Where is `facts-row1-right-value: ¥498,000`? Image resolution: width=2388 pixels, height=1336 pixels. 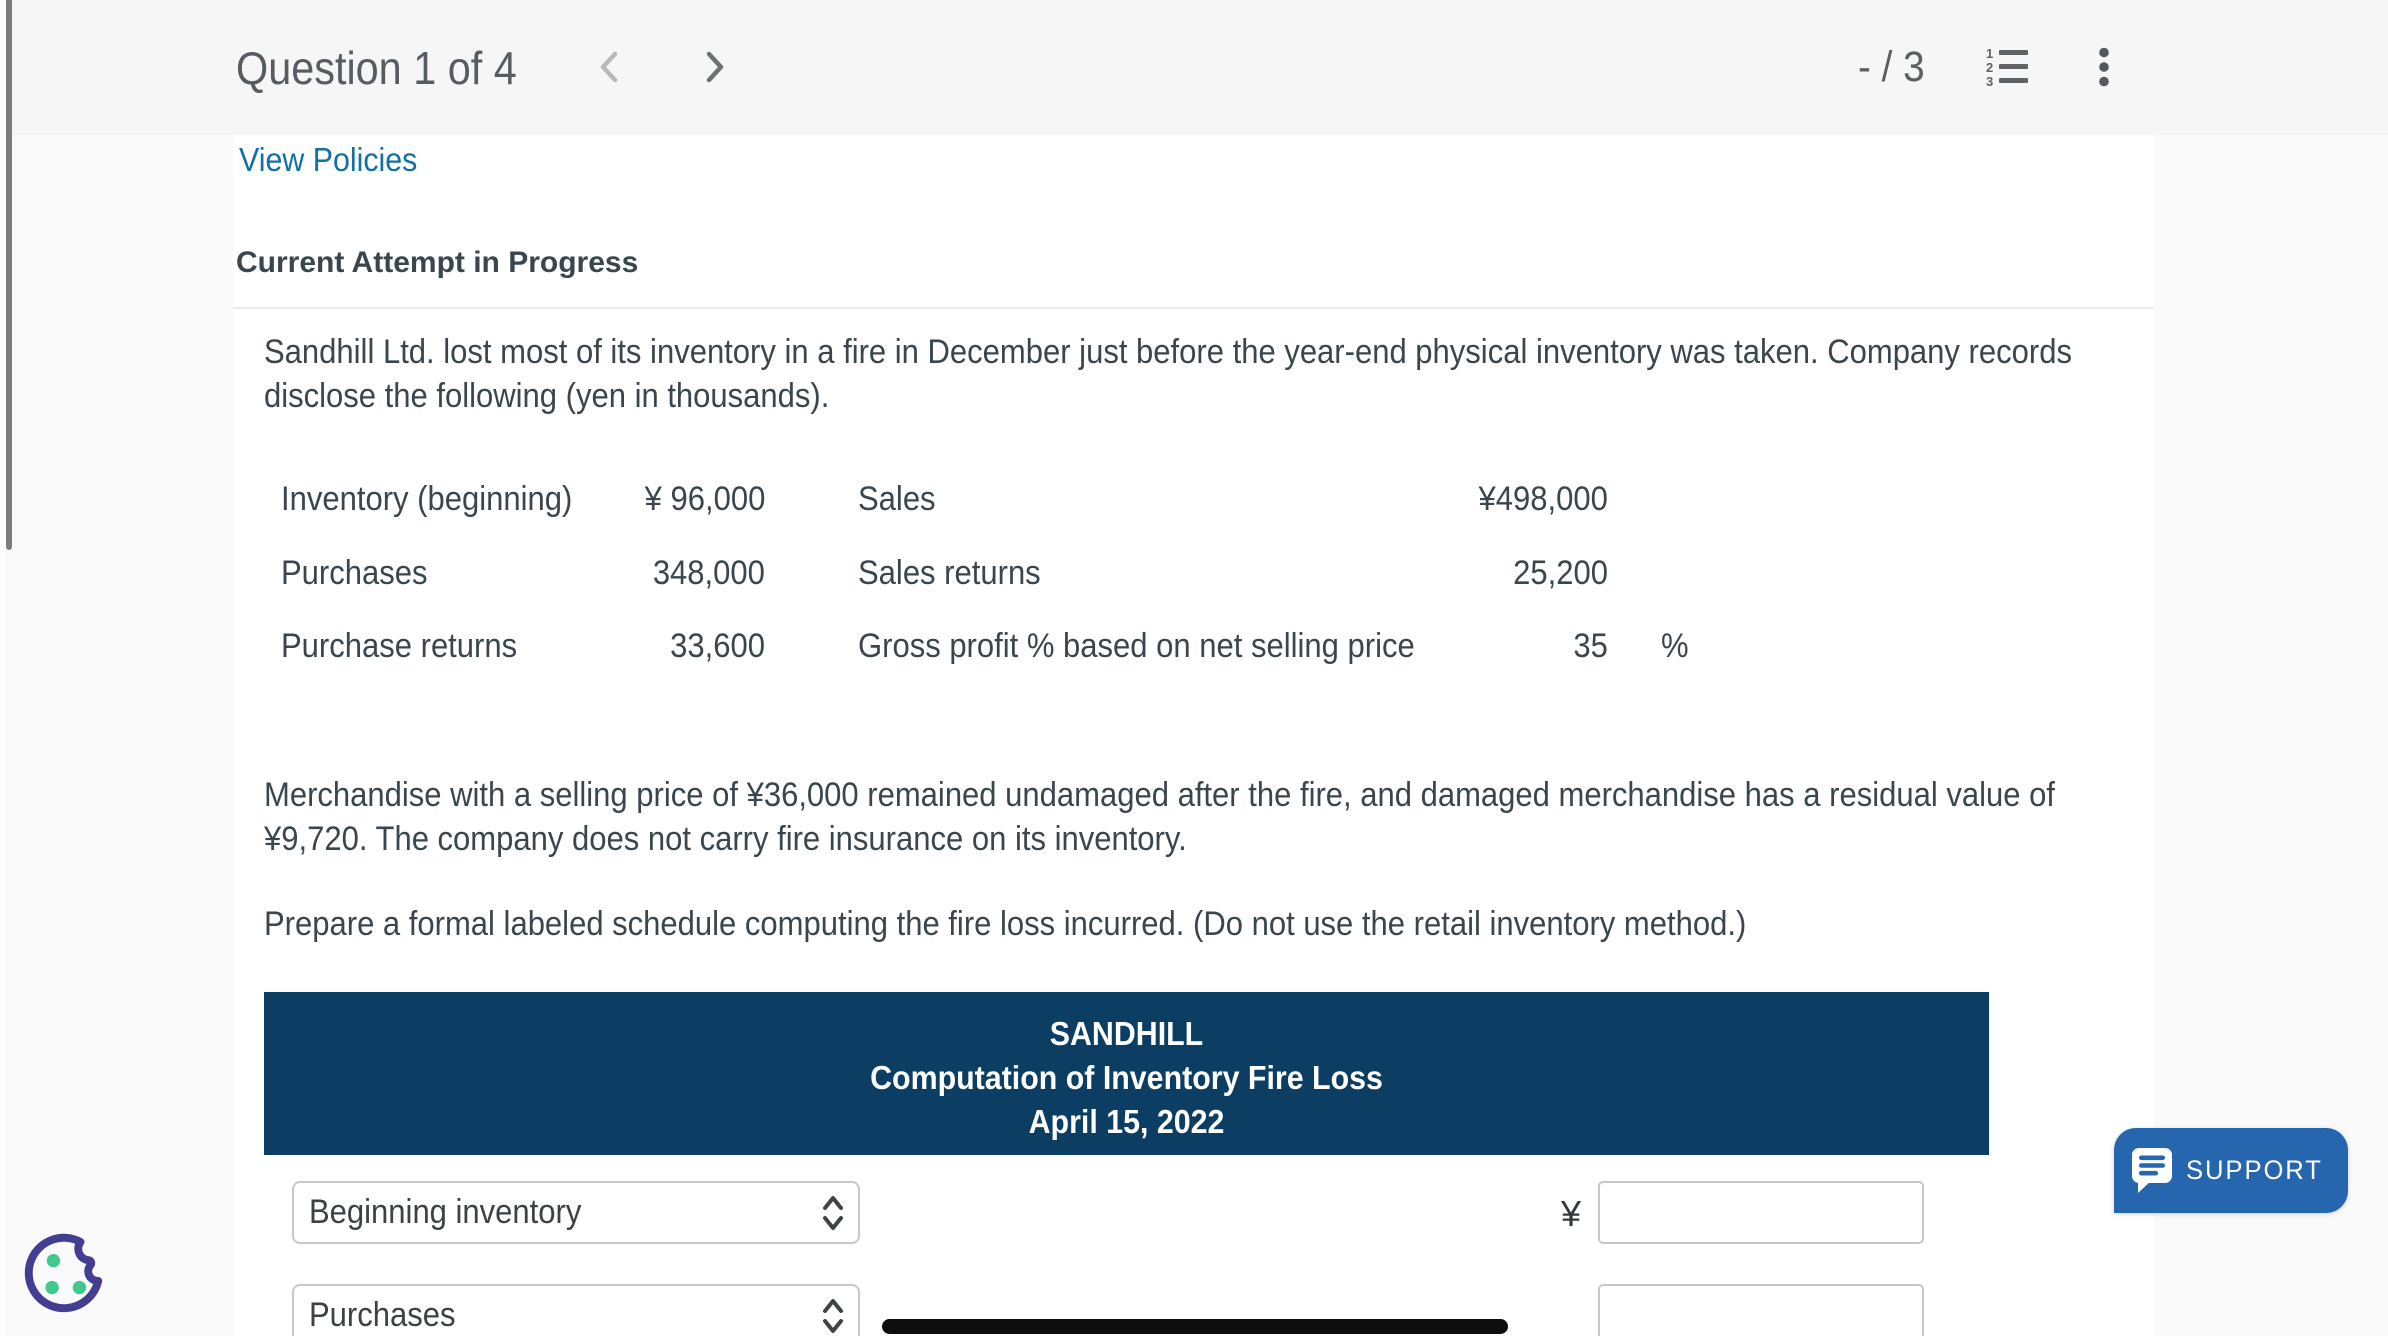
facts-row1-right-value: ¥498,000 is located at coordinates (1543, 499).